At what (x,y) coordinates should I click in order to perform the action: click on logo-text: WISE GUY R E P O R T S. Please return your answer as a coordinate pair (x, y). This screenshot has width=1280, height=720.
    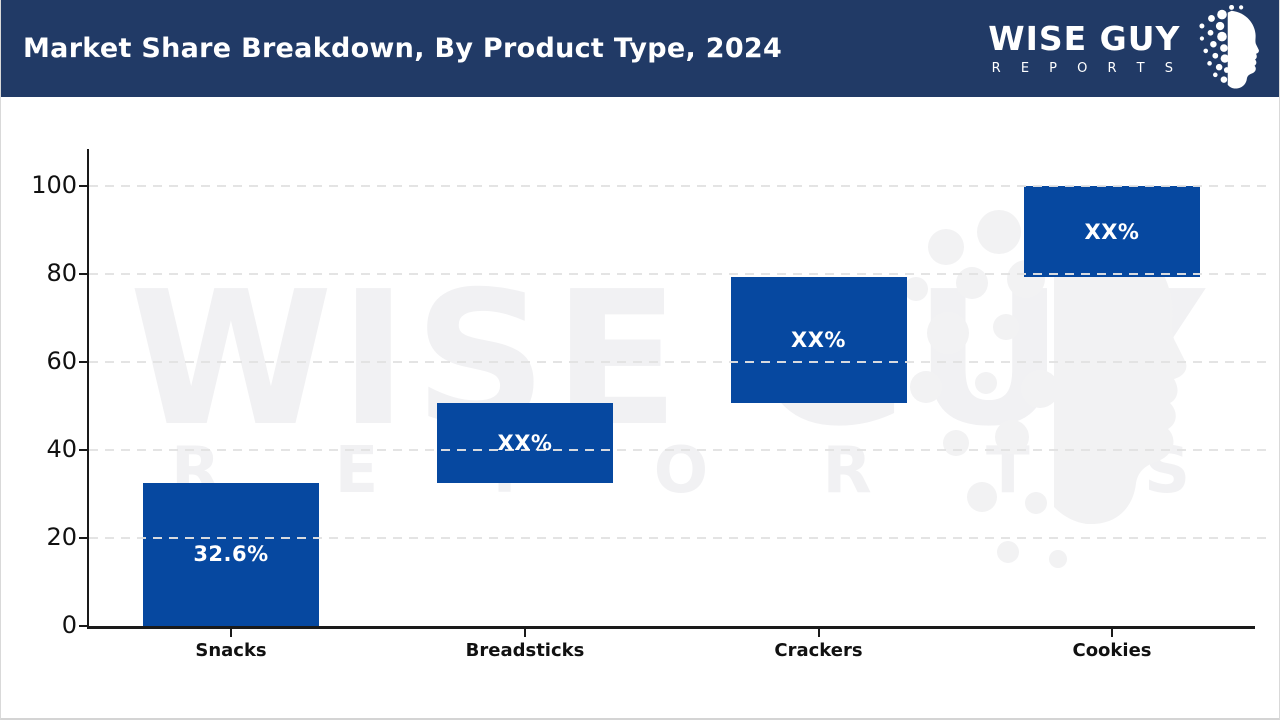
    Looking at the image, I should click on (1084, 49).